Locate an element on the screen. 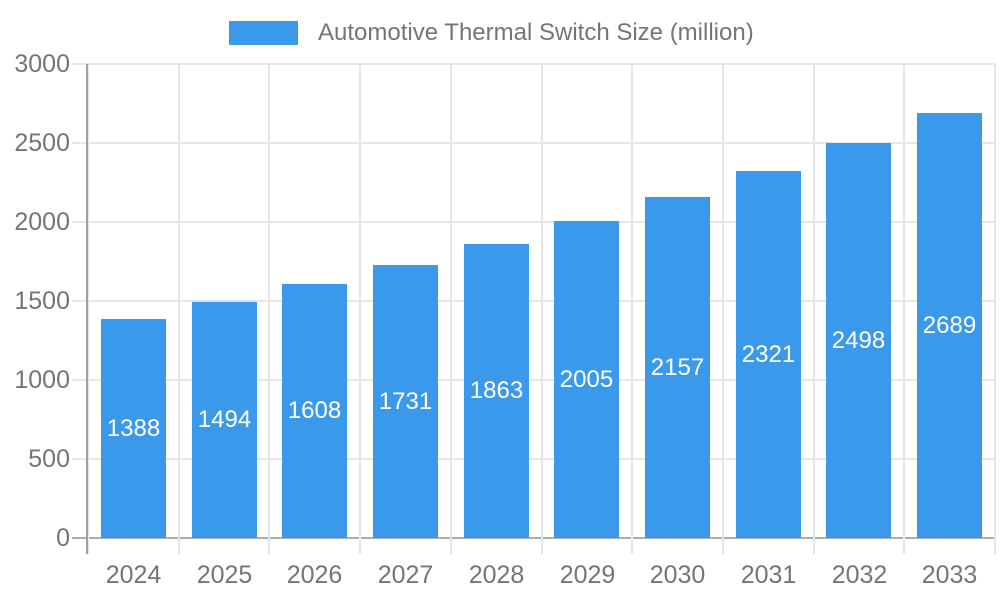  y-axis-tick-label: 2500 is located at coordinates (42, 143).